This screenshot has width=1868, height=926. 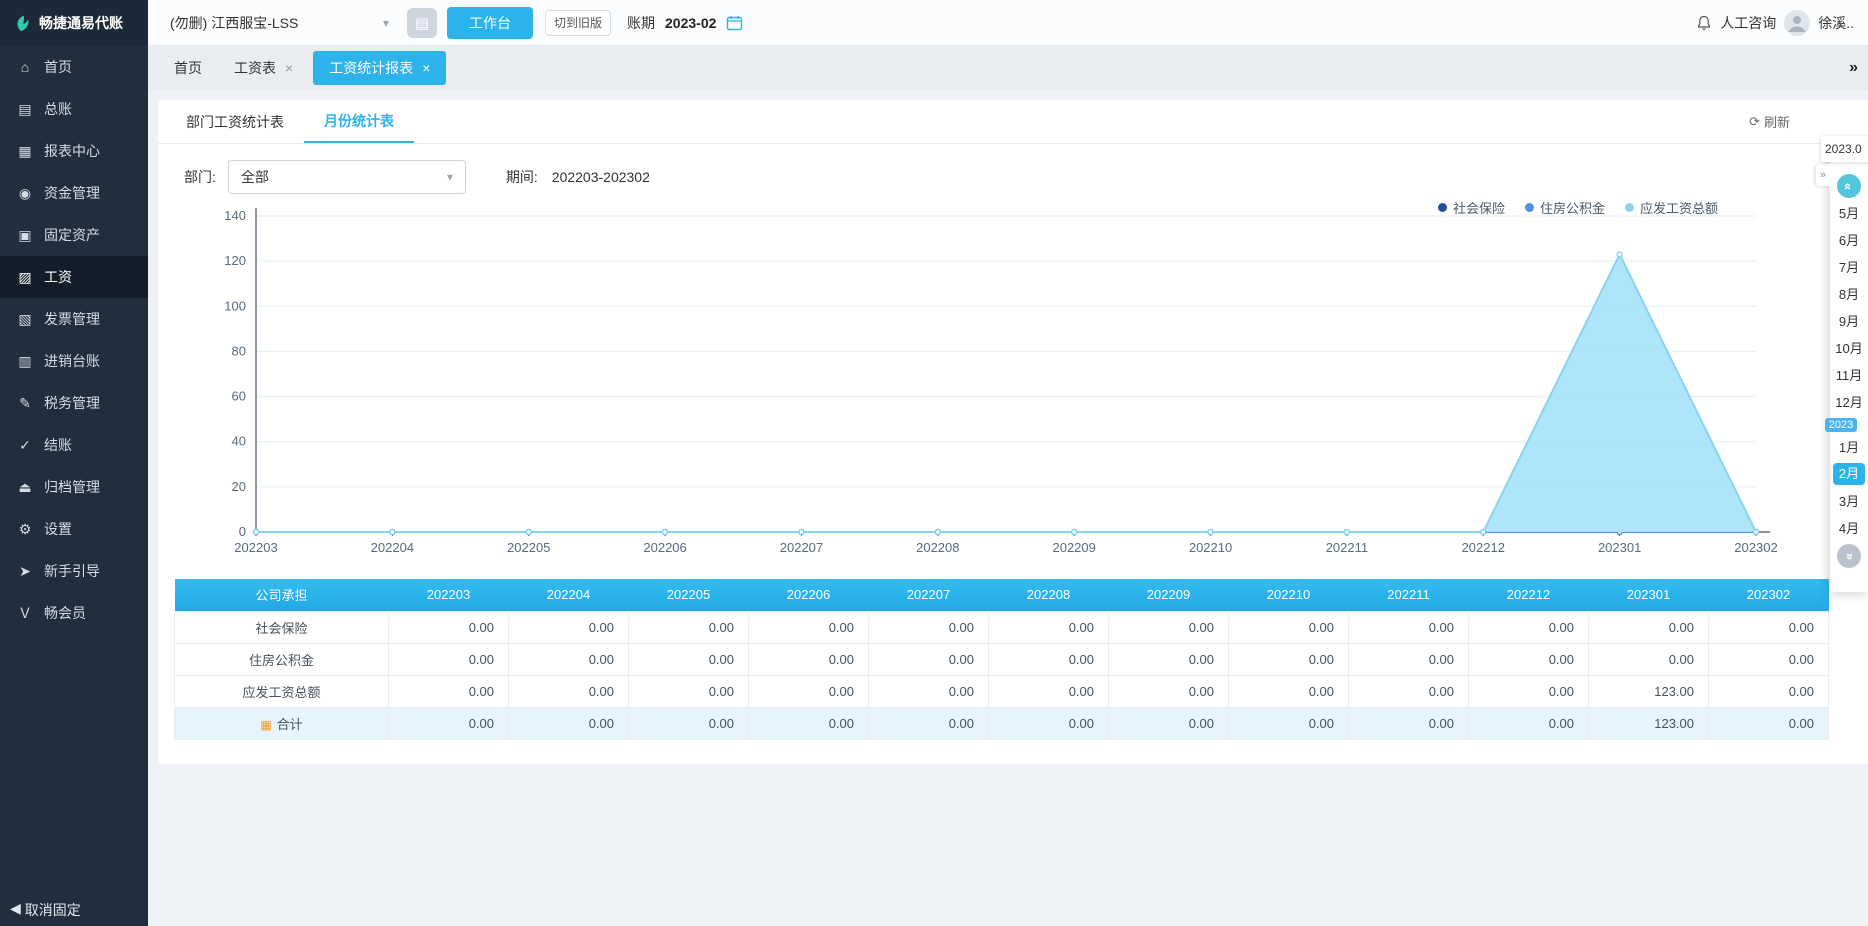 I want to click on sidebar-item-settings: ⚙ 设置, so click(x=74, y=529).